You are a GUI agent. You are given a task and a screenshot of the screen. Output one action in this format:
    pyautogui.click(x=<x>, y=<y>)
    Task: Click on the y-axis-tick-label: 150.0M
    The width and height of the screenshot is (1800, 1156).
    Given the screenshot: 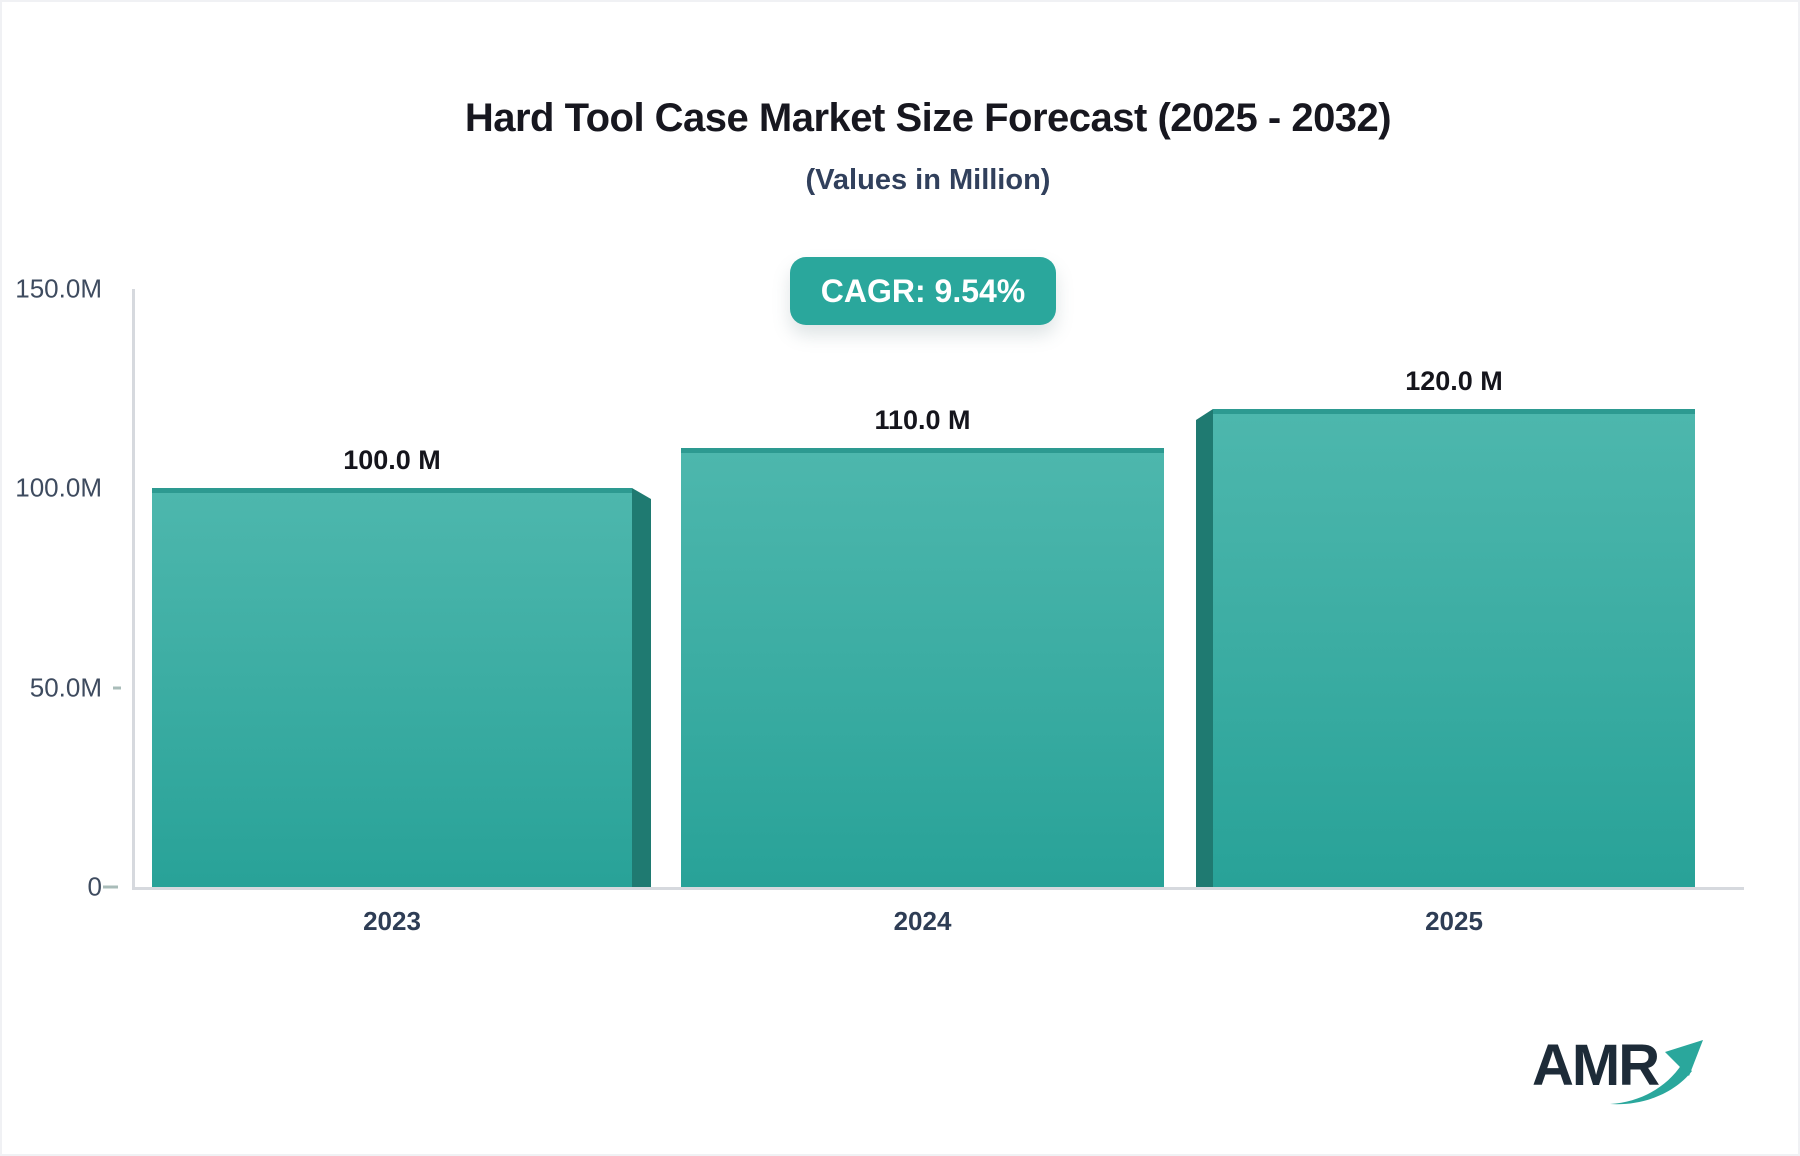 What is the action you would take?
    pyautogui.click(x=58, y=288)
    